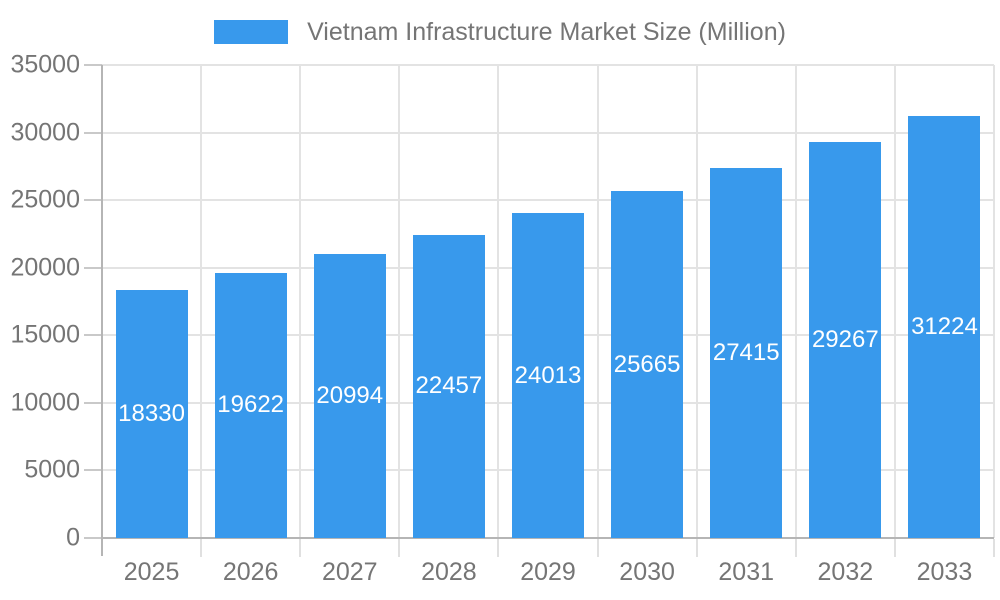 The image size is (1000, 600). I want to click on y-tick-label: 25000, so click(45, 199).